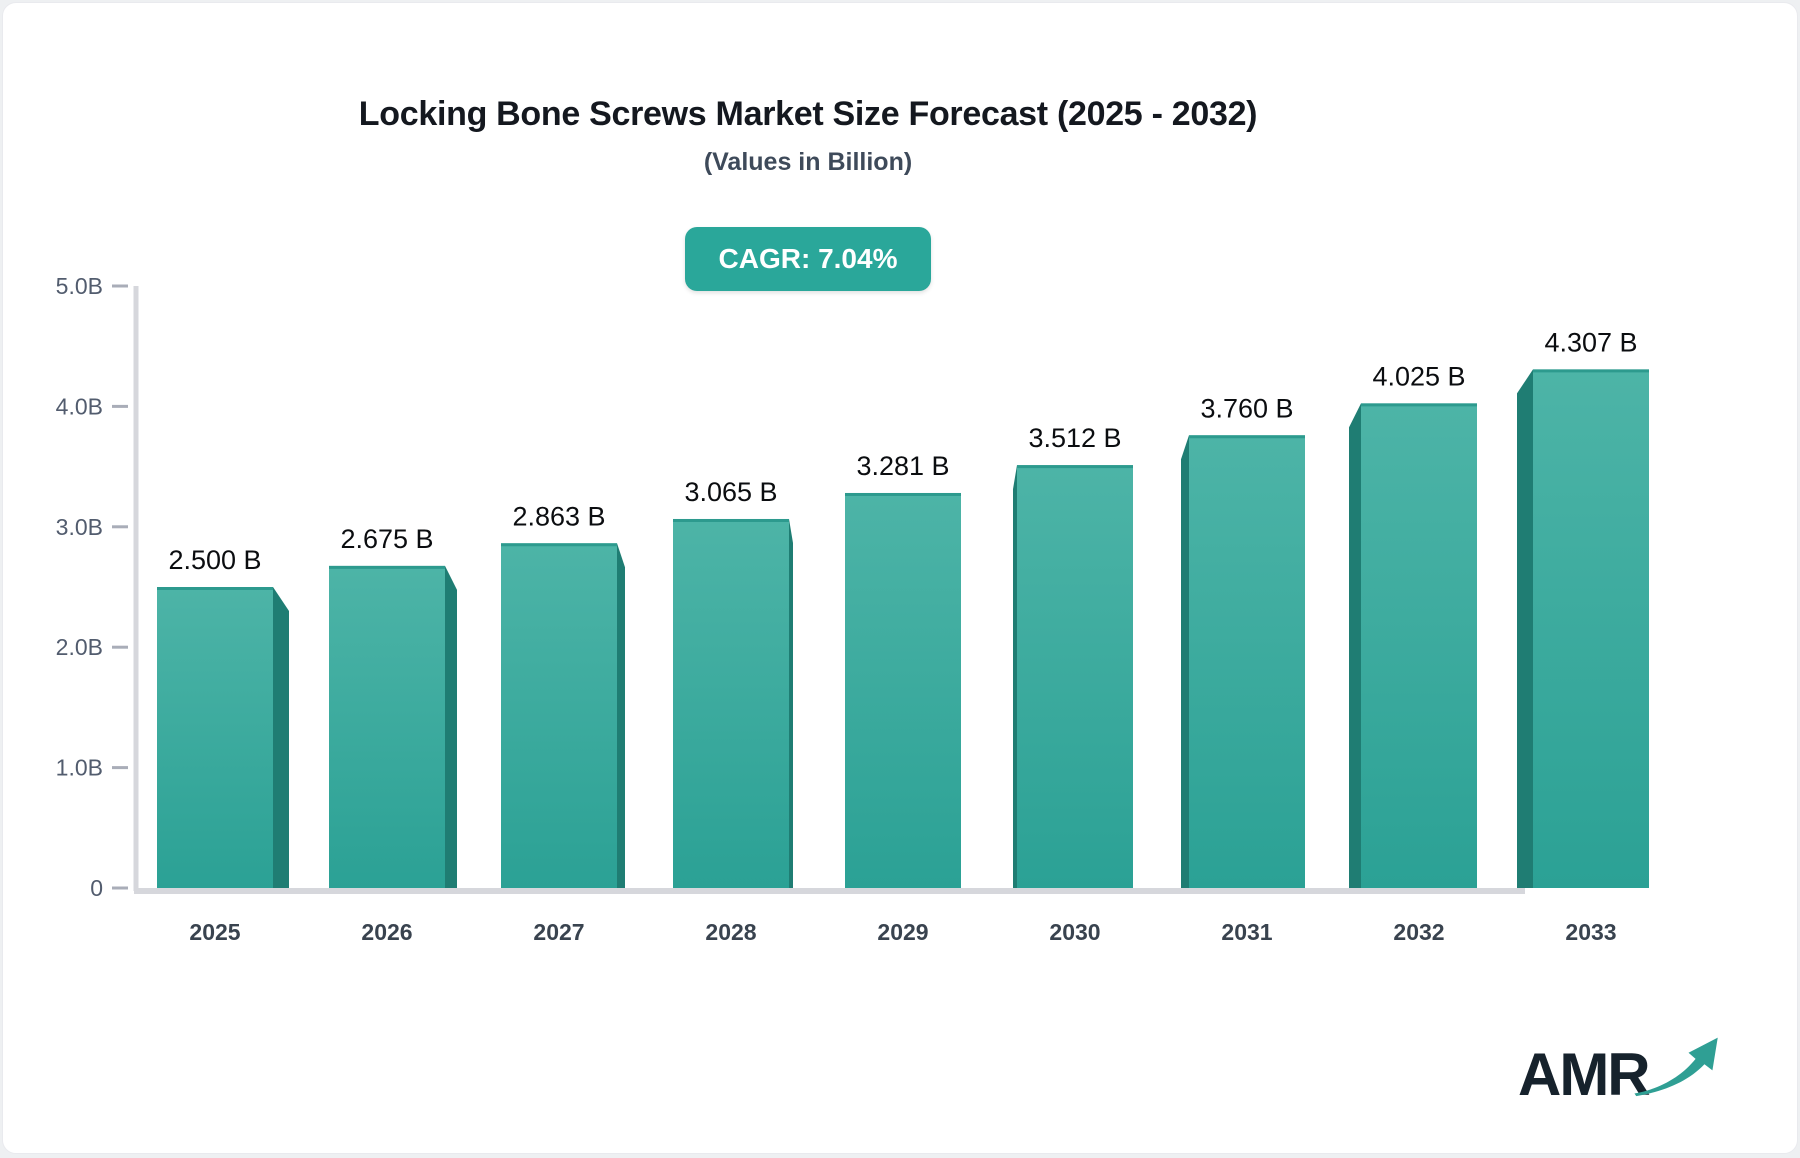 Image resolution: width=1800 pixels, height=1158 pixels. Describe the element at coordinates (387, 726) in the screenshot. I see `bar-2026` at that location.